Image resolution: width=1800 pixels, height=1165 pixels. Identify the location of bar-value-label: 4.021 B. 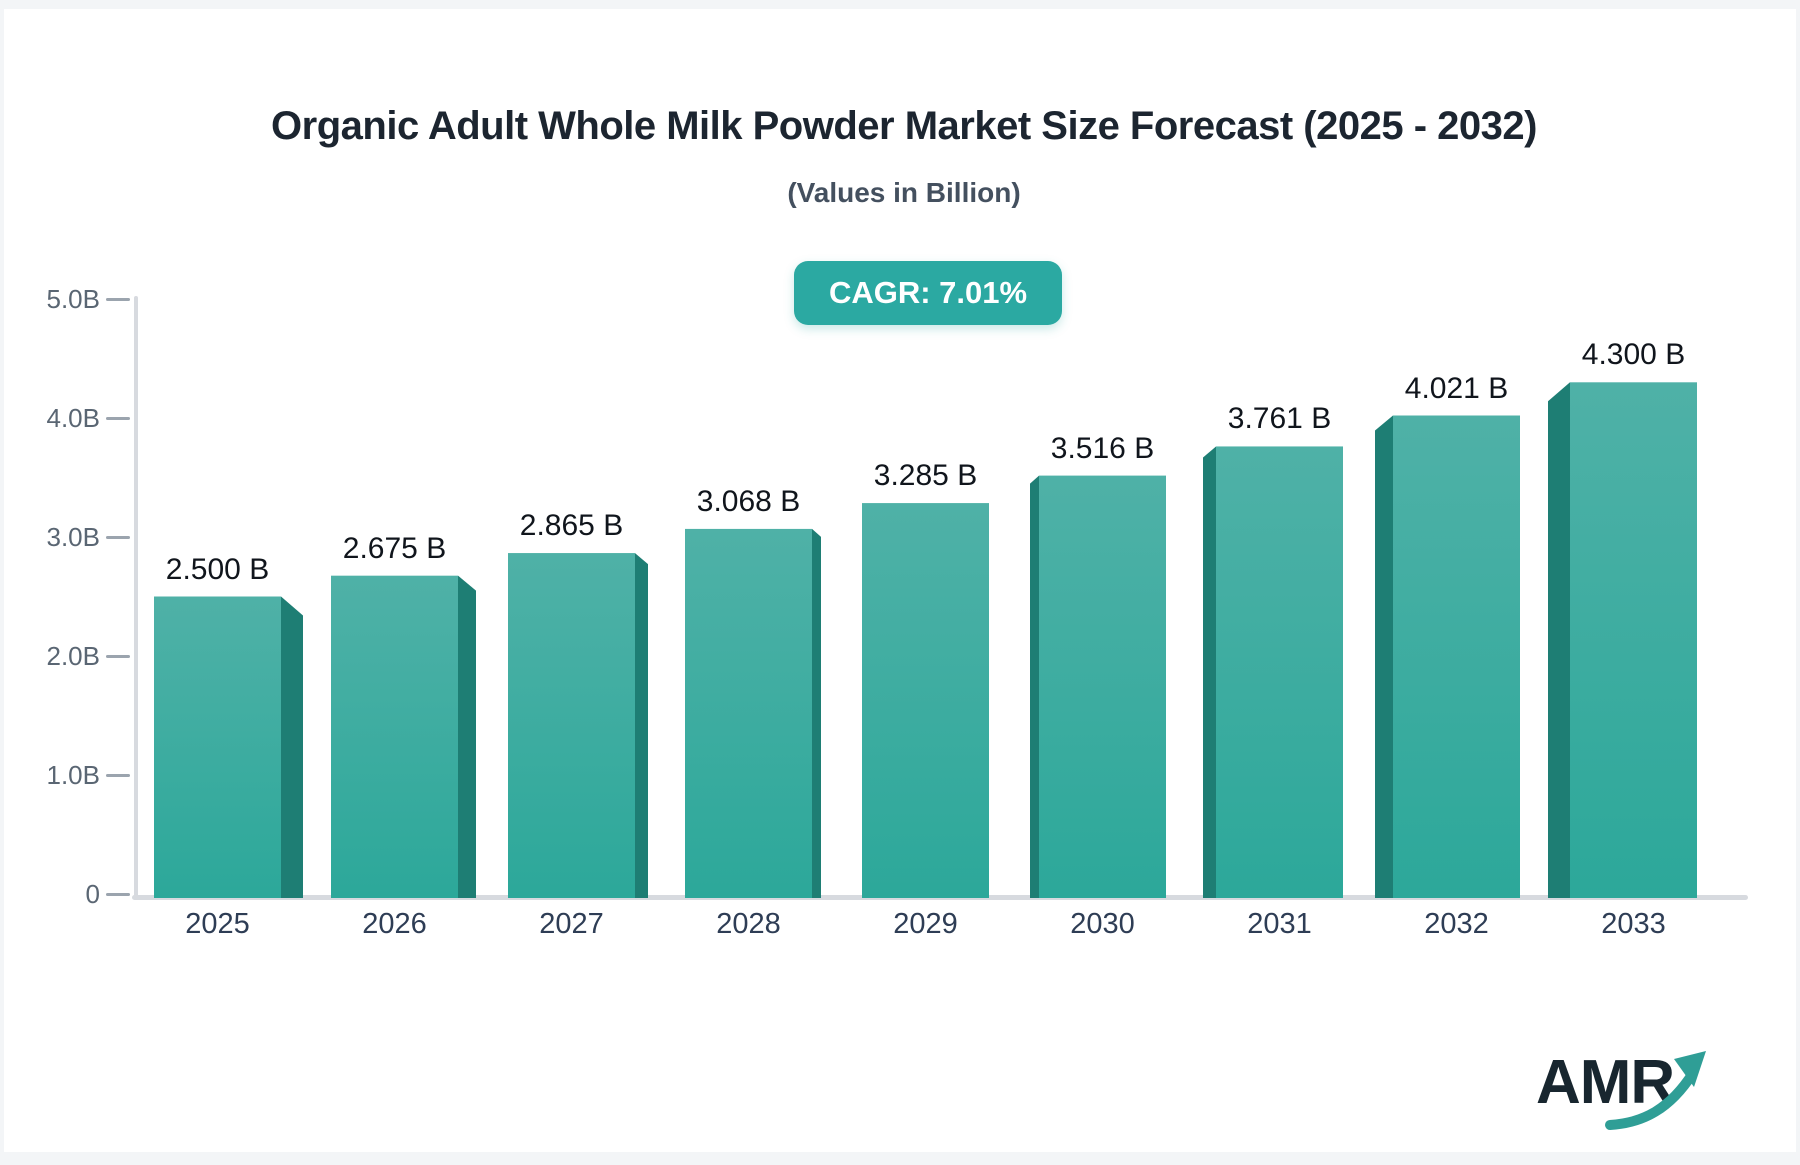
(1456, 388).